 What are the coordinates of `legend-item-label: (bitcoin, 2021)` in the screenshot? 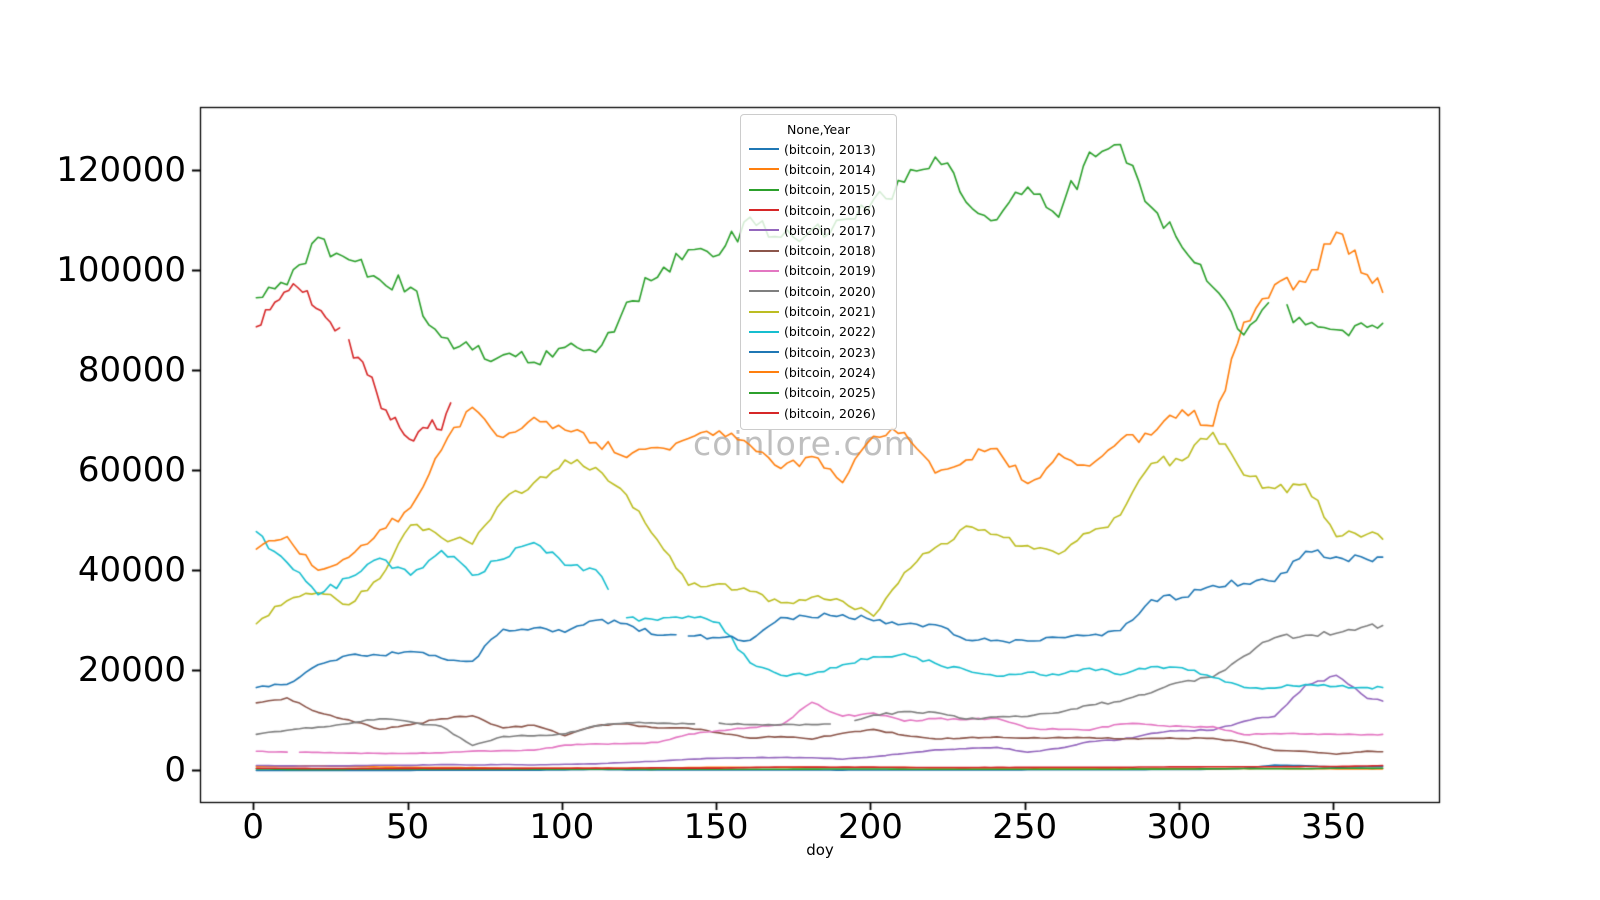 It's located at (830, 312).